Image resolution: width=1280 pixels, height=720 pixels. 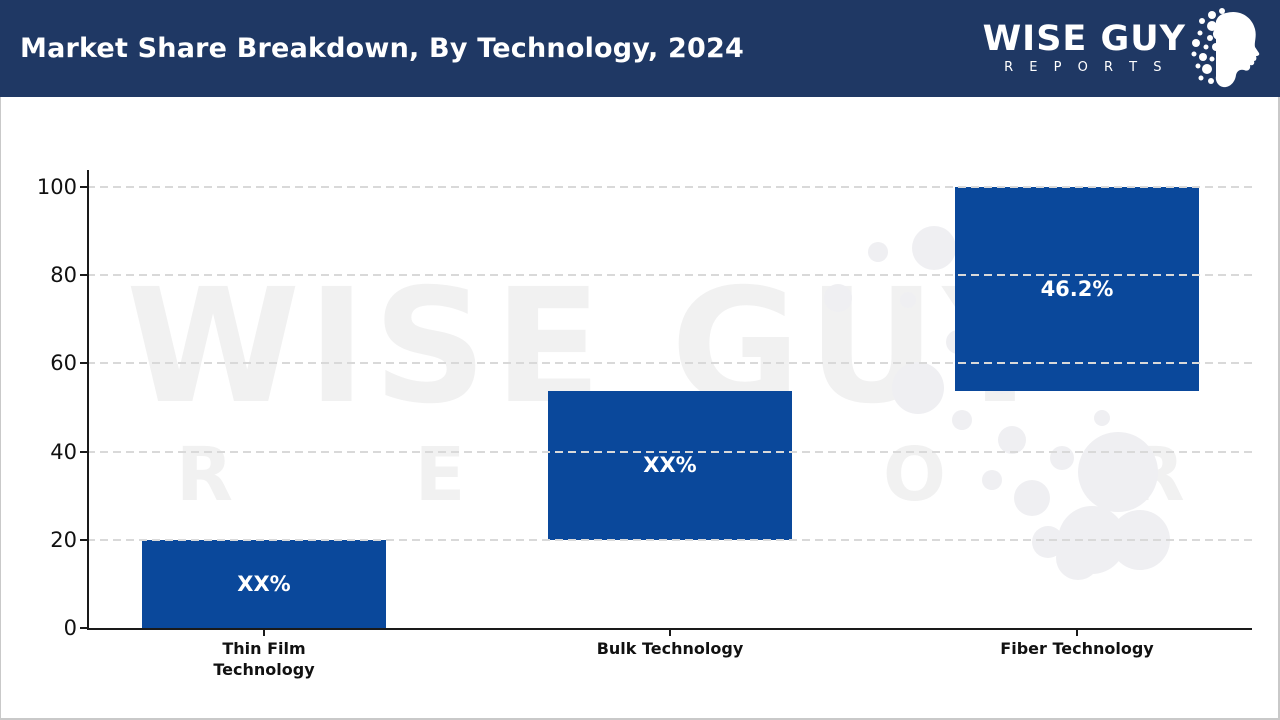 What do you see at coordinates (640, 719) in the screenshot?
I see `bottom-edge-border` at bounding box center [640, 719].